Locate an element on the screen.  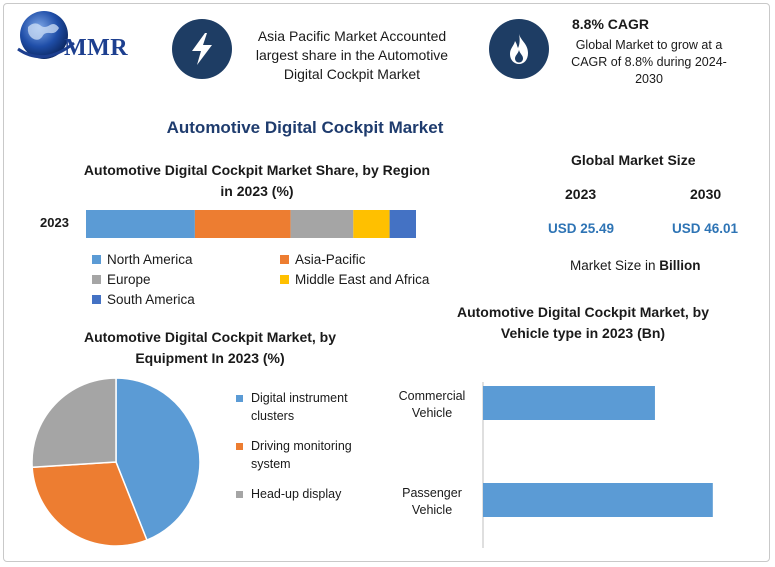
pie-legend-item-head-up-display: Head-up display is located at coordinates (306, 494).